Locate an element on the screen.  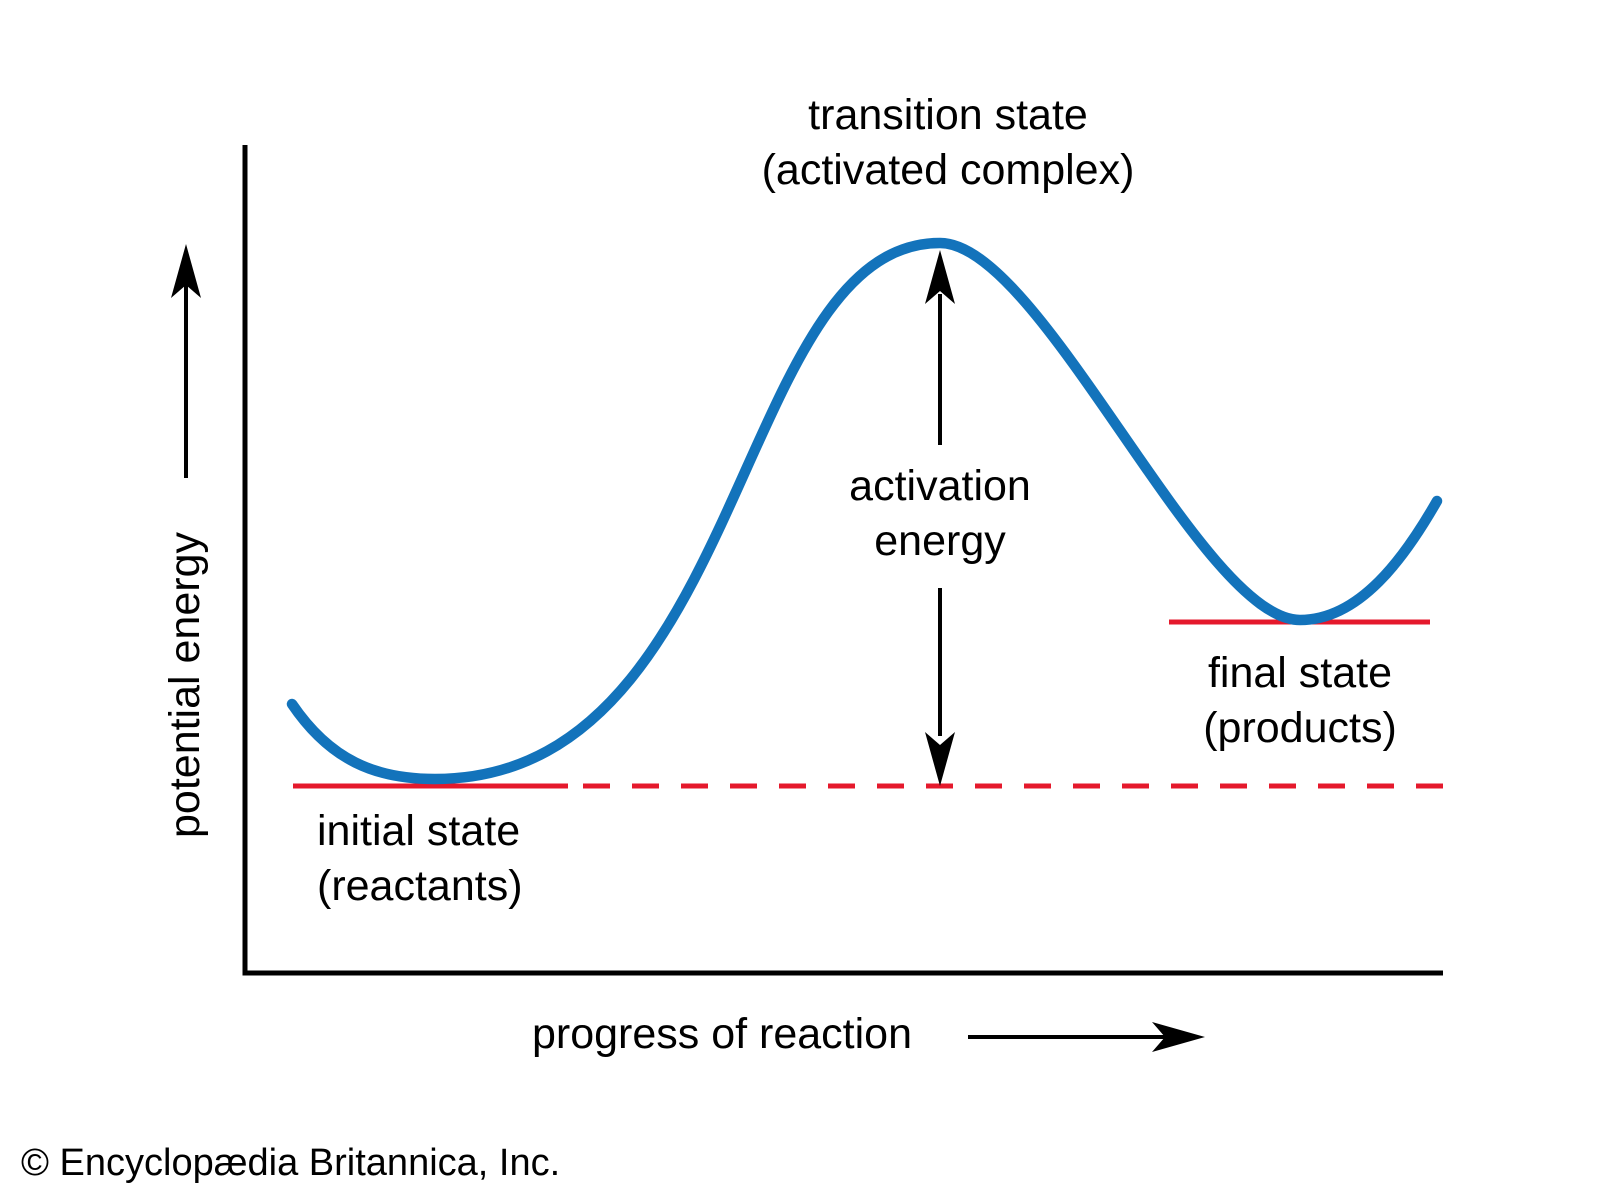
activation-energy-label: activation energy is located at coordinates (940, 513).